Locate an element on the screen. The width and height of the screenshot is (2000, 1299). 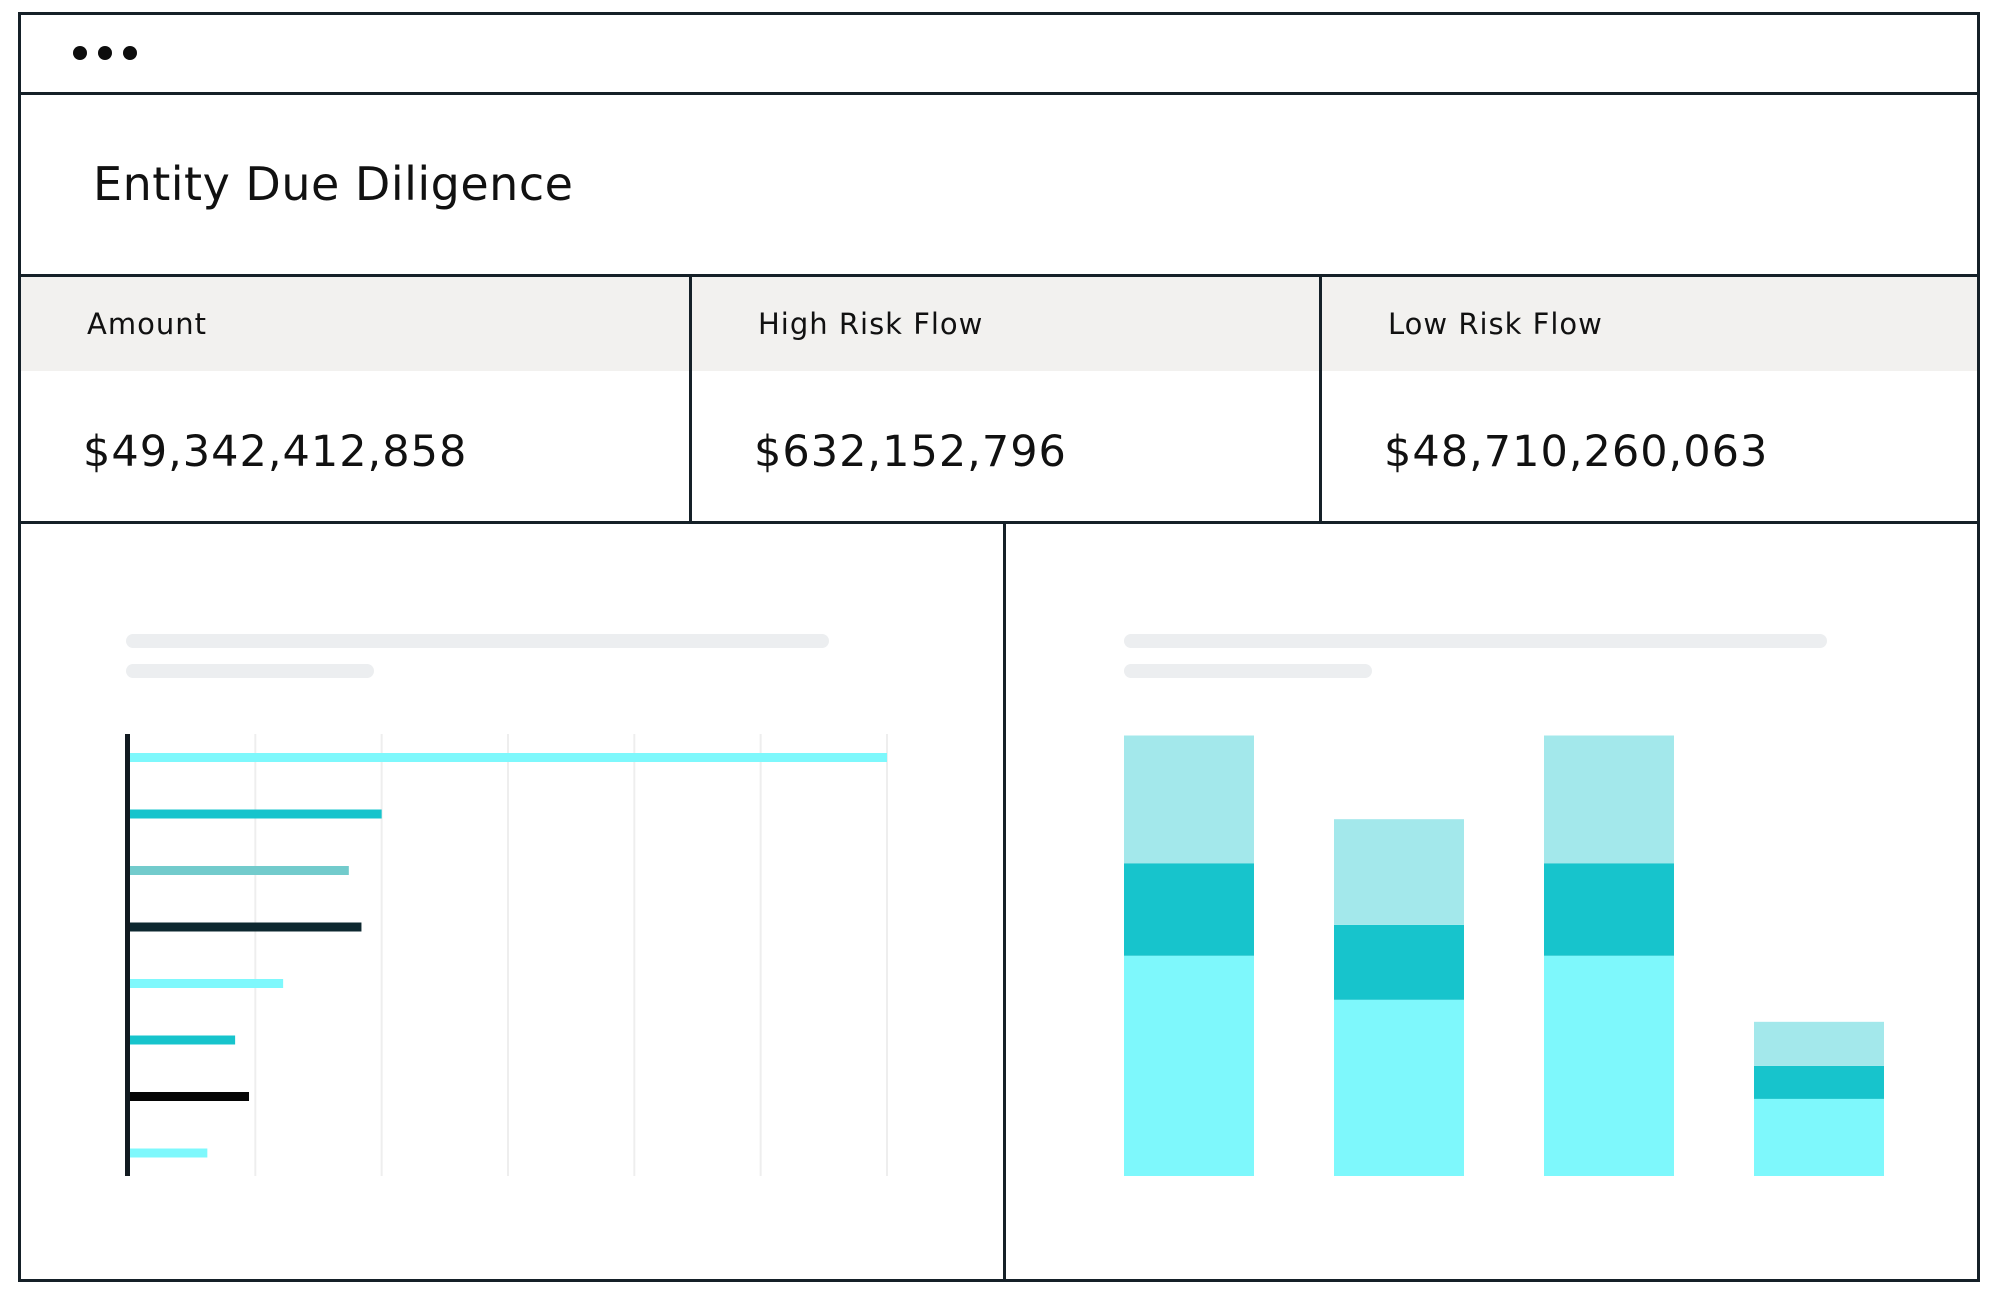
page-header: Entity Due Diligence is located at coordinates (999, 186).